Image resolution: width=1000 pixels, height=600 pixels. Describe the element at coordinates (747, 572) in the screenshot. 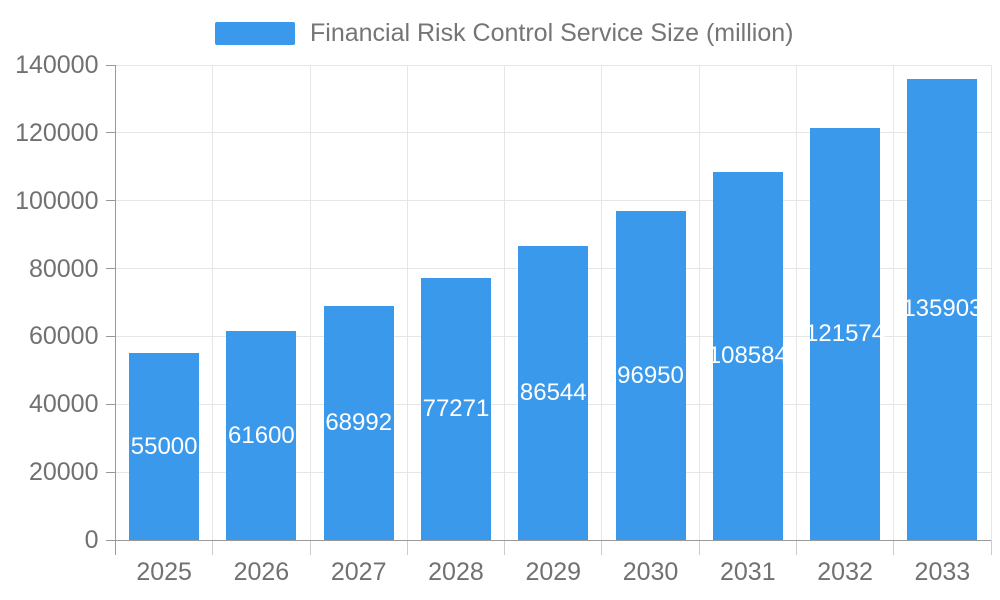

I see `x-axis-tick-label: 2031` at that location.